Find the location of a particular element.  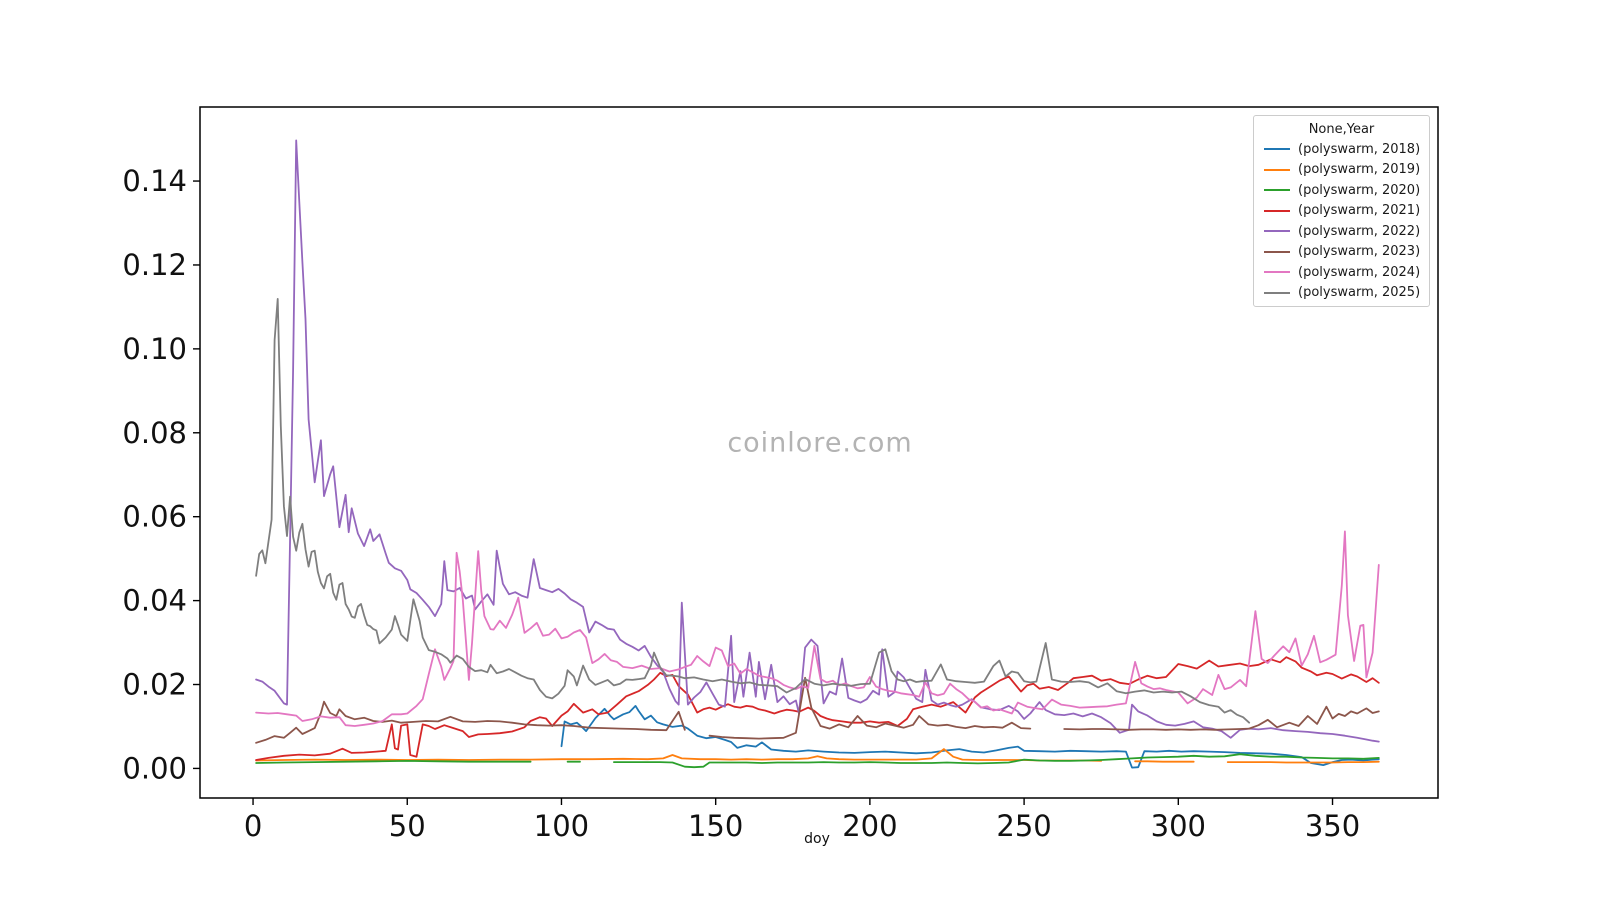

legend-item-2023: (polyswarm, 2023) is located at coordinates (1341, 252).